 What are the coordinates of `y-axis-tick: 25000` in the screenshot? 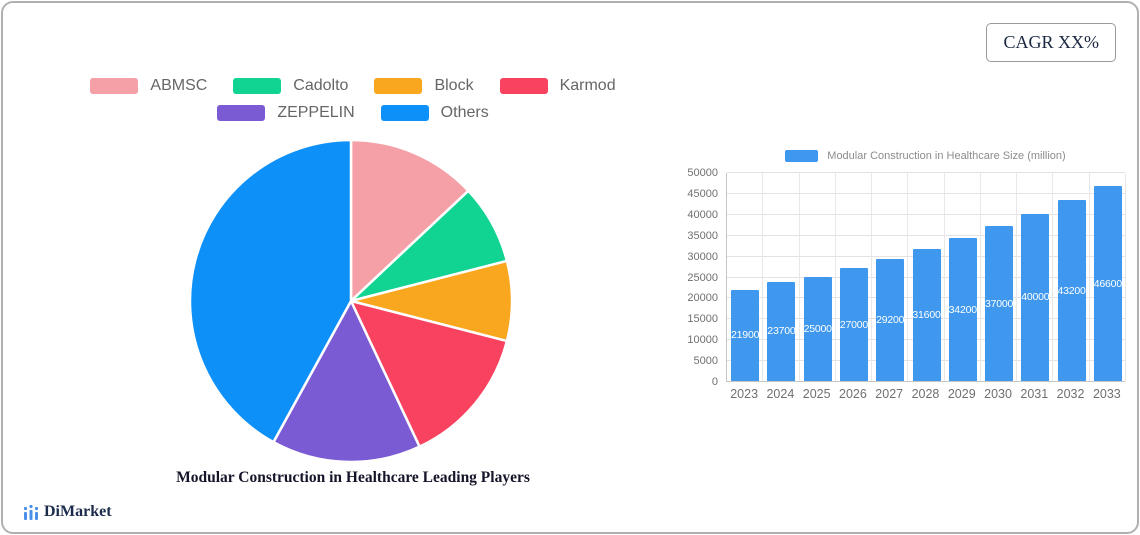 It's located at (702, 277).